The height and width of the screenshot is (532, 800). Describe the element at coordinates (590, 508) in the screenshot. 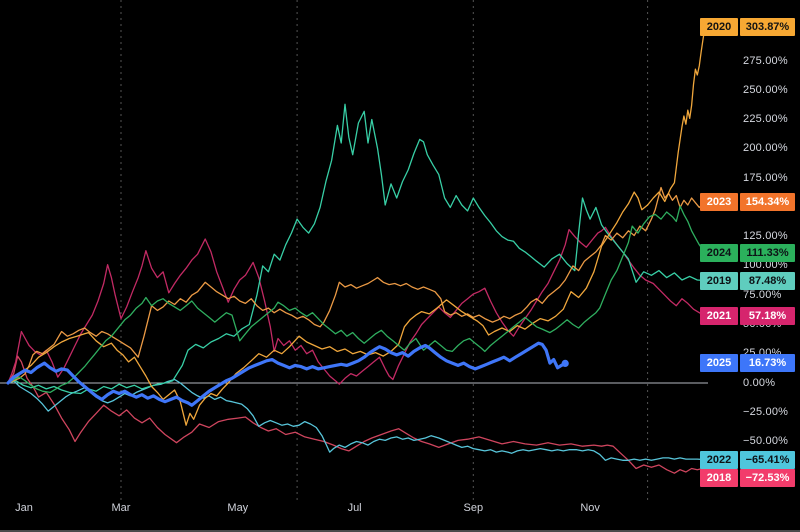

I see `x-axis-month-label: Nov` at that location.